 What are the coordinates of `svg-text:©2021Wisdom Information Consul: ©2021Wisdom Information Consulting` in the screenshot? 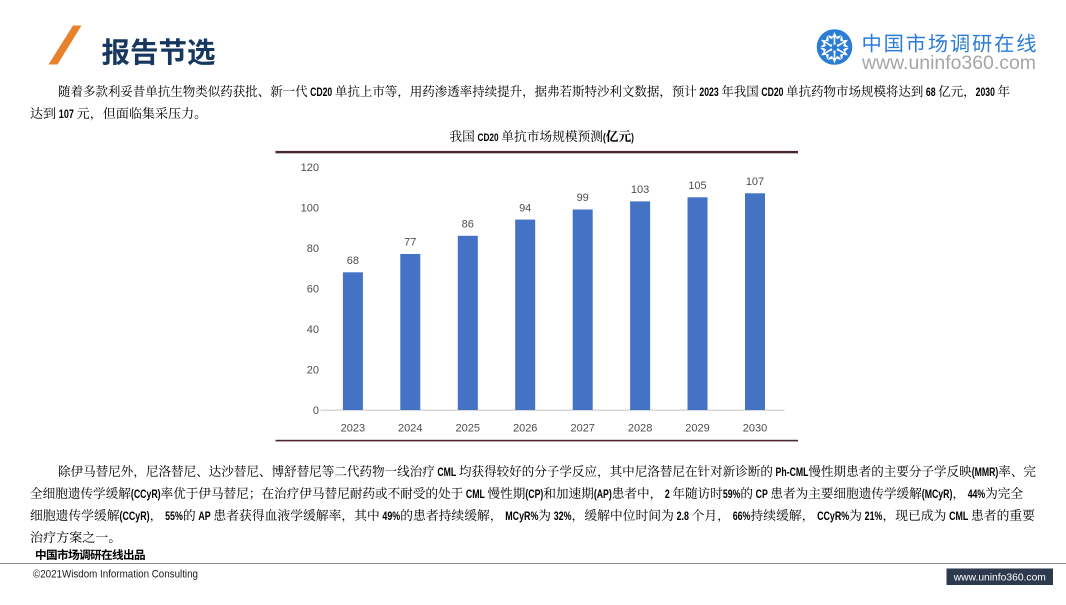 It's located at (115, 575).